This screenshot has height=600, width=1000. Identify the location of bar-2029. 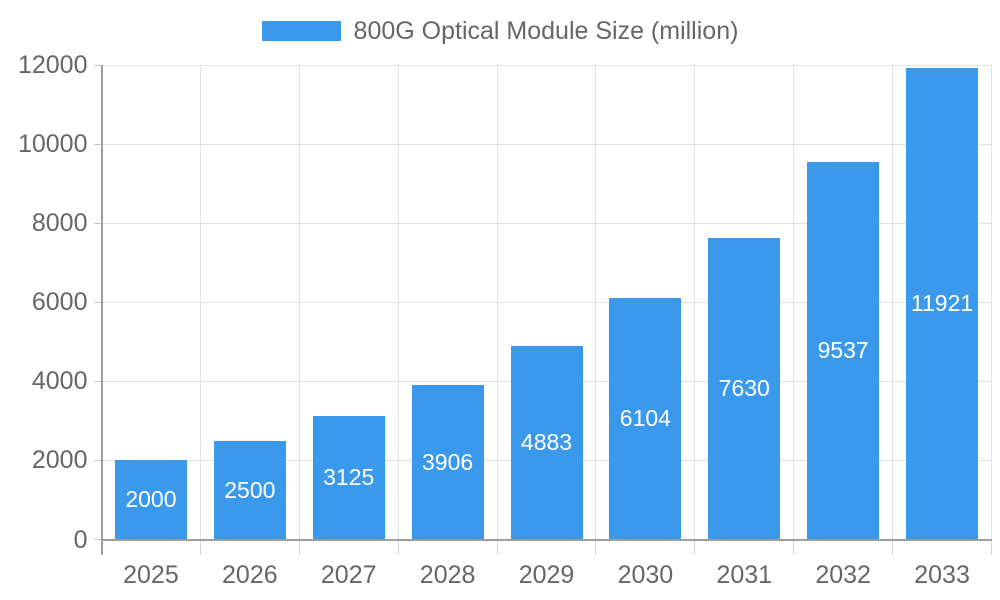
(546, 443).